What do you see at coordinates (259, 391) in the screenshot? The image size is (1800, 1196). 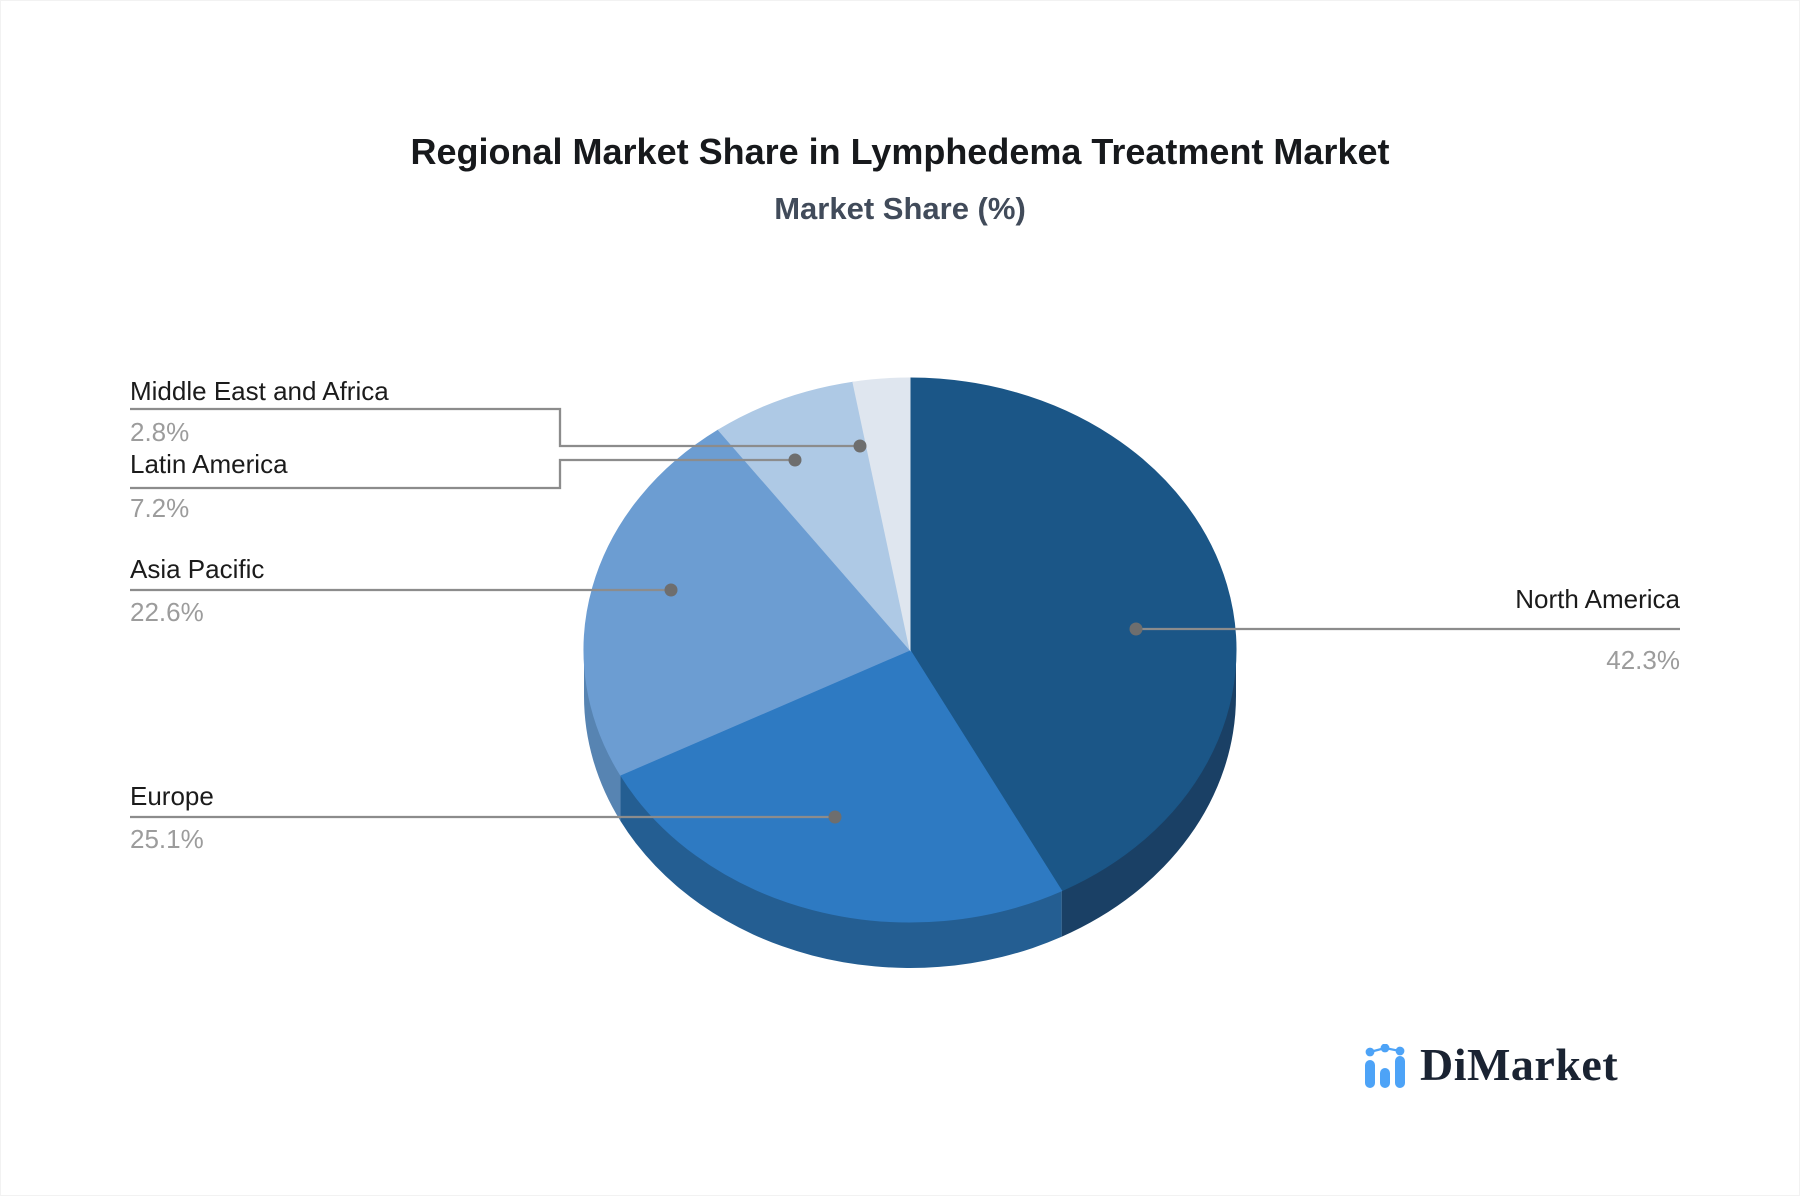 I see `callout-label-middle-east-and-africa: Middle East and Africa` at bounding box center [259, 391].